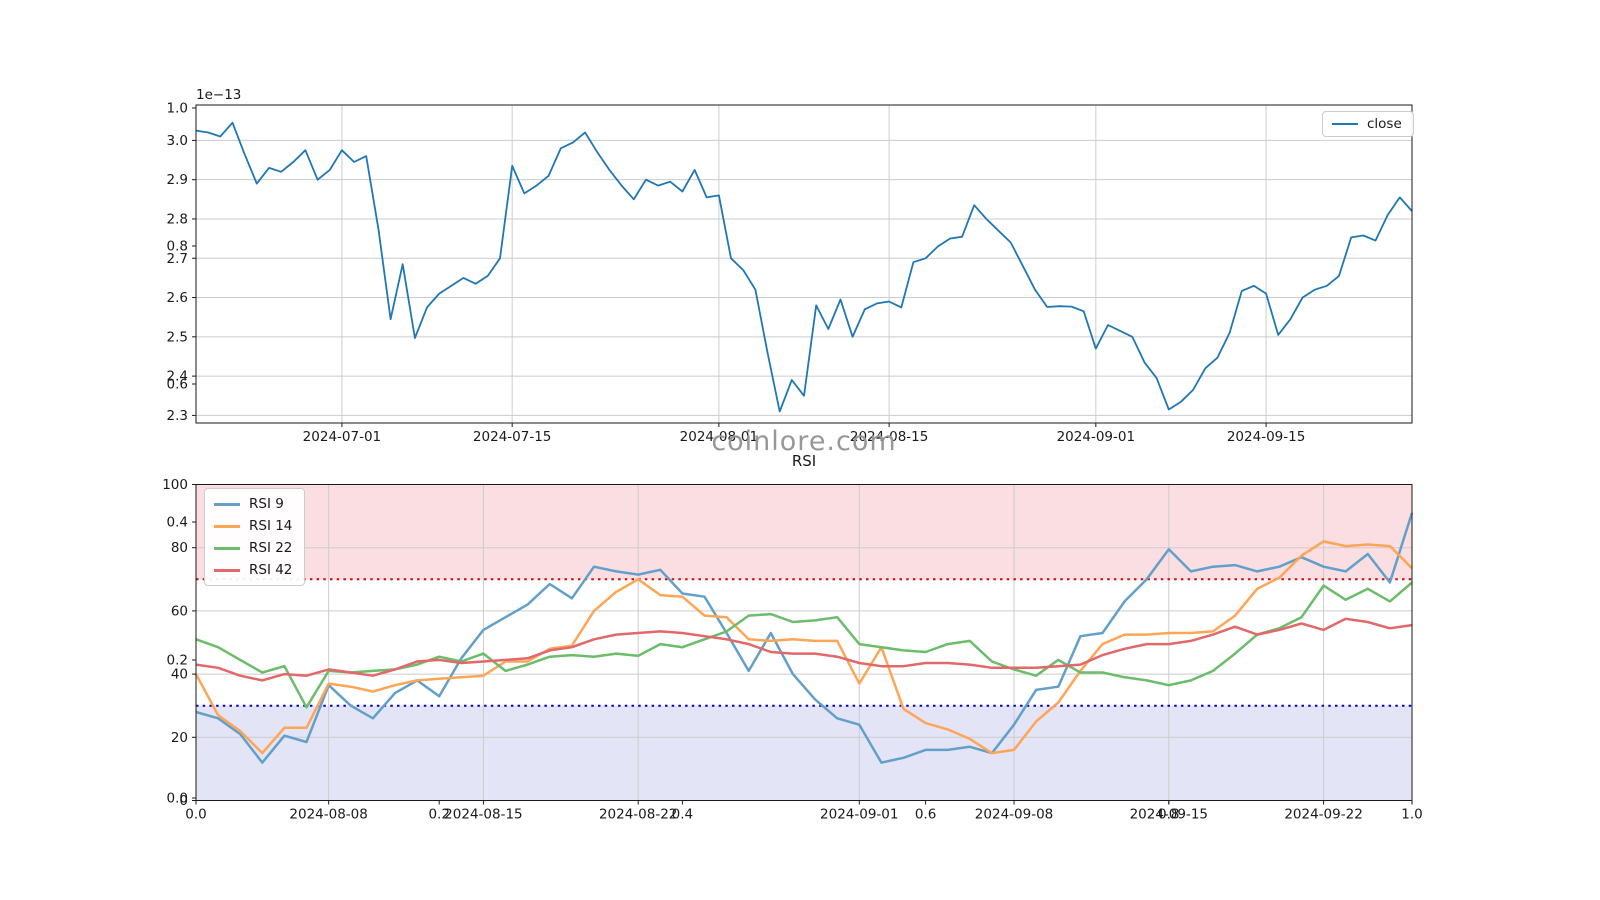  I want to click on svg-text: 40, so click(179, 675).